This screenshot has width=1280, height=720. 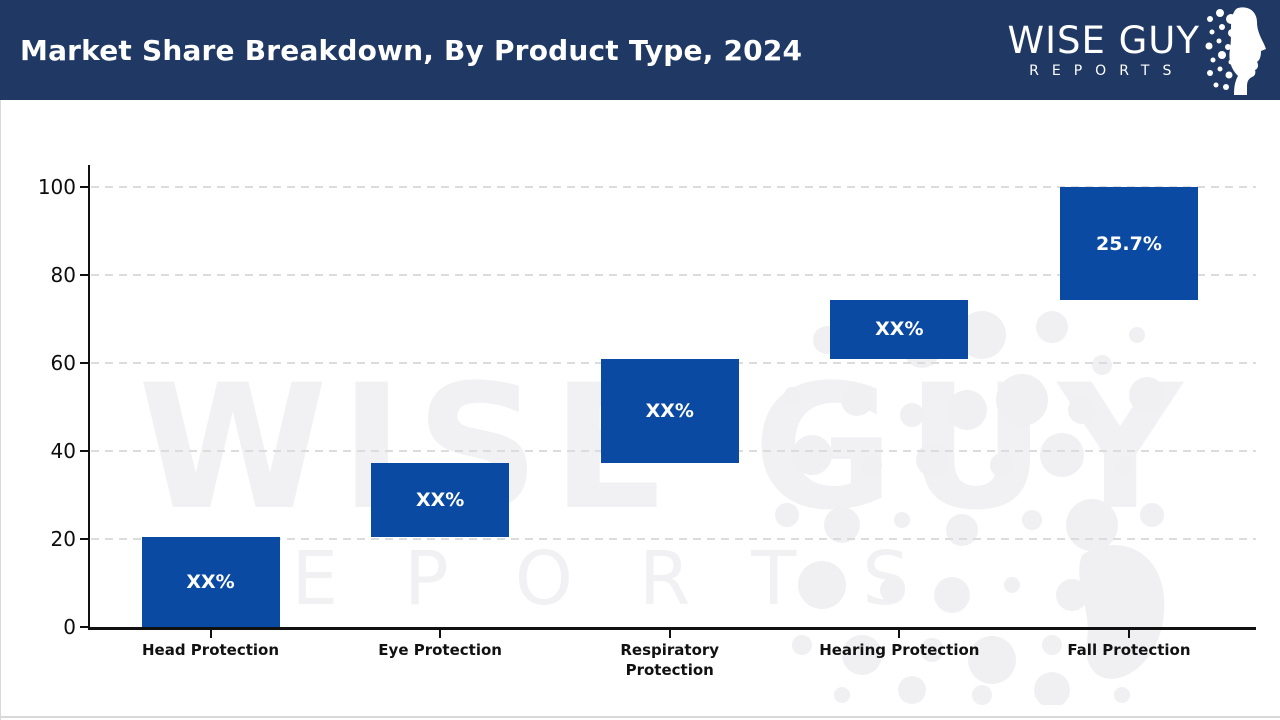 I want to click on bar-respiratory-protection: XX%, so click(x=669, y=410).